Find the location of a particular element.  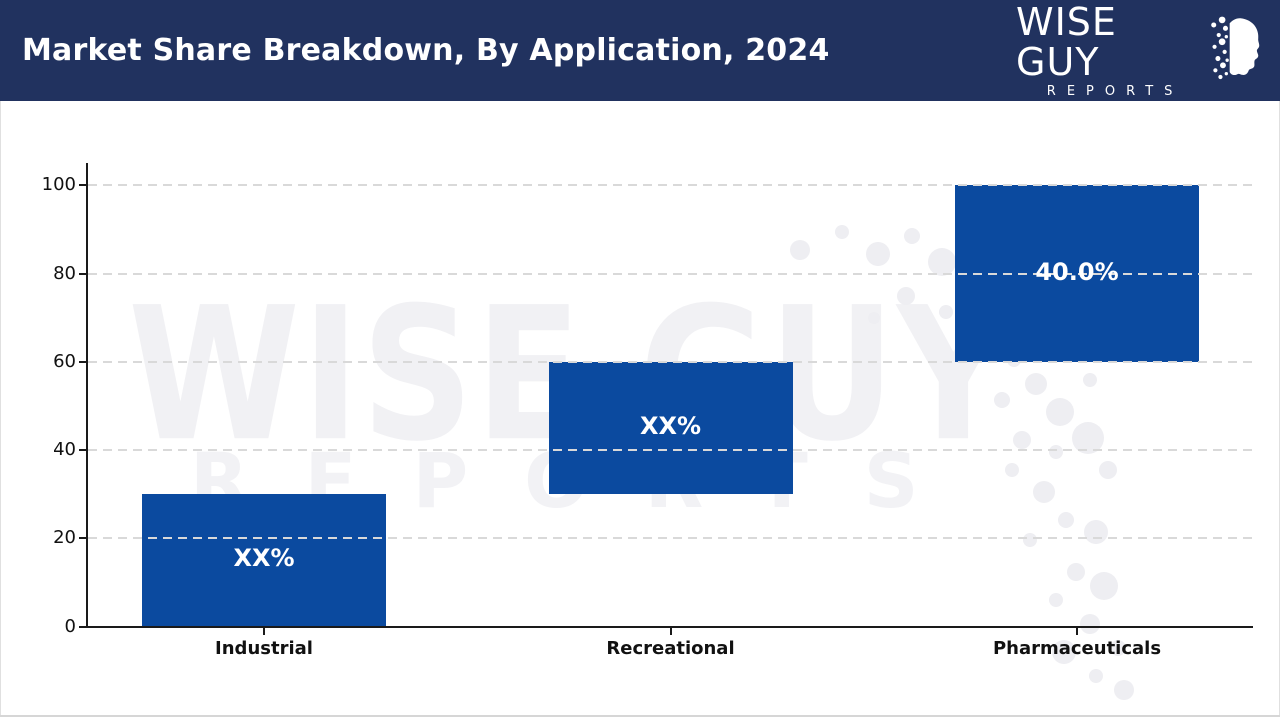

x-tick-label-pharmaceuticals: Pharmaceuticals is located at coordinates (1077, 648).